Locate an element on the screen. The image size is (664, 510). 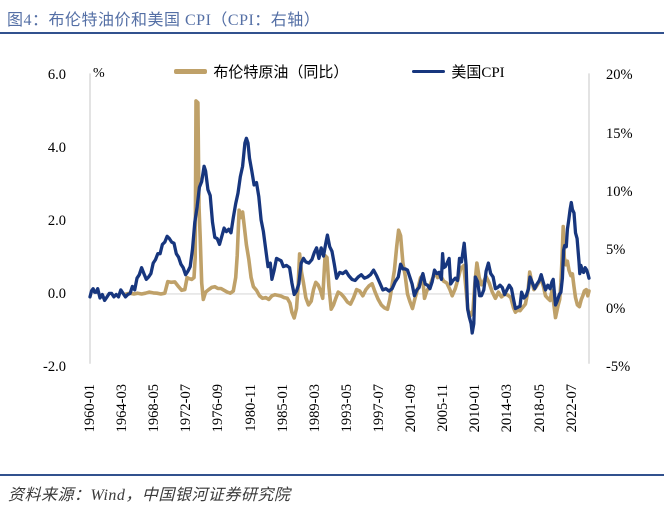
figure-title: 图4：布伦特油价和美国 CPI（CPI：右轴） is located at coordinates (164, 20).